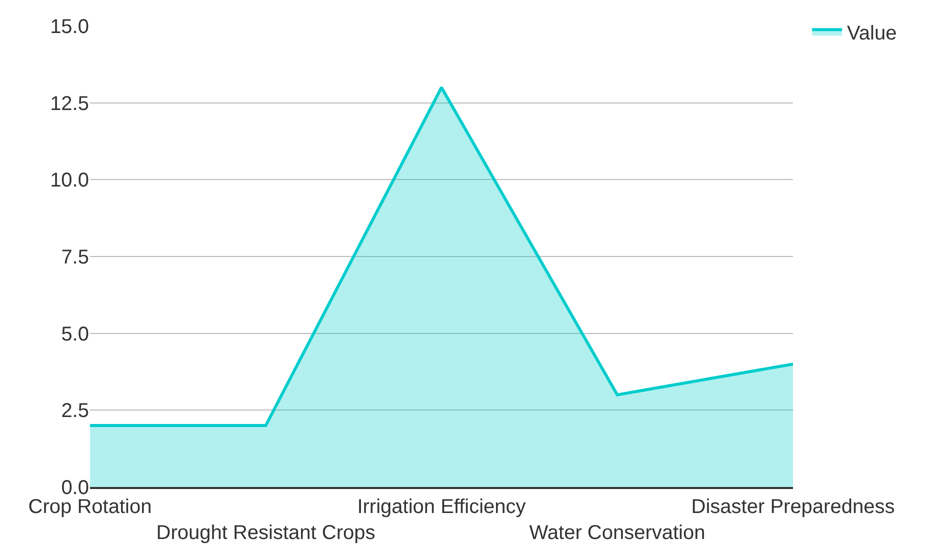  What do you see at coordinates (266, 533) in the screenshot?
I see `x-tick-label: Drought Resistant Crops` at bounding box center [266, 533].